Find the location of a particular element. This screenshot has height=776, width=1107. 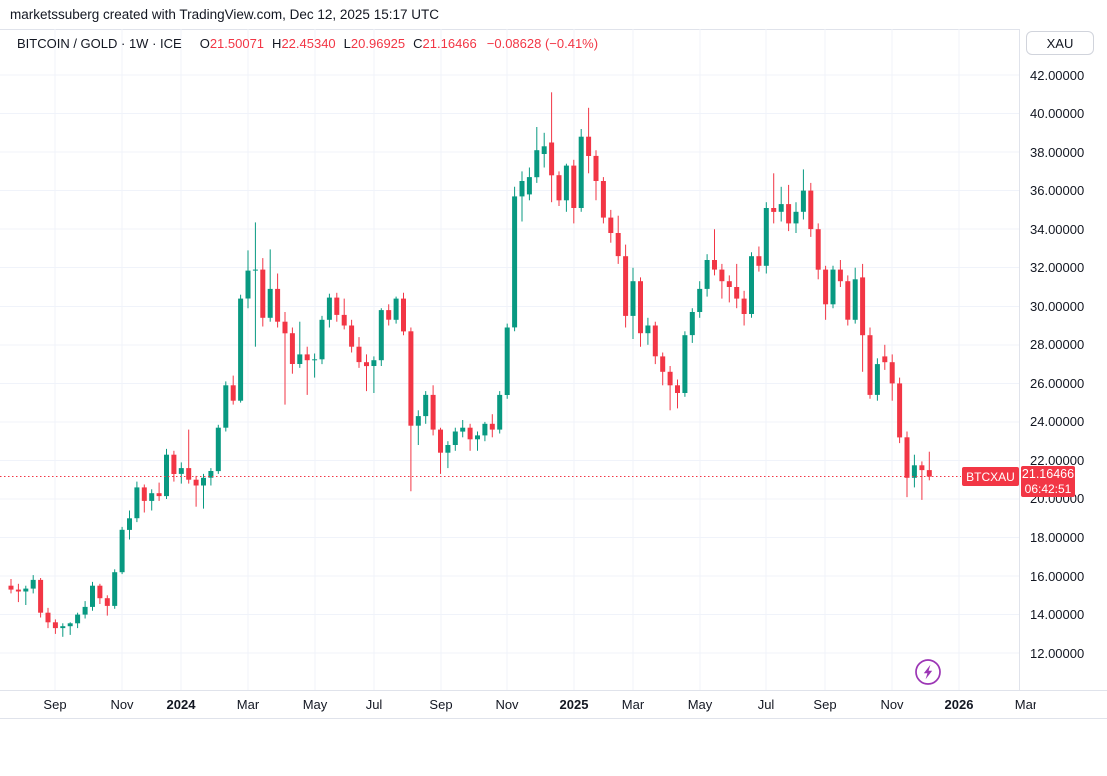

open-value: 21.50071 is located at coordinates (237, 43).